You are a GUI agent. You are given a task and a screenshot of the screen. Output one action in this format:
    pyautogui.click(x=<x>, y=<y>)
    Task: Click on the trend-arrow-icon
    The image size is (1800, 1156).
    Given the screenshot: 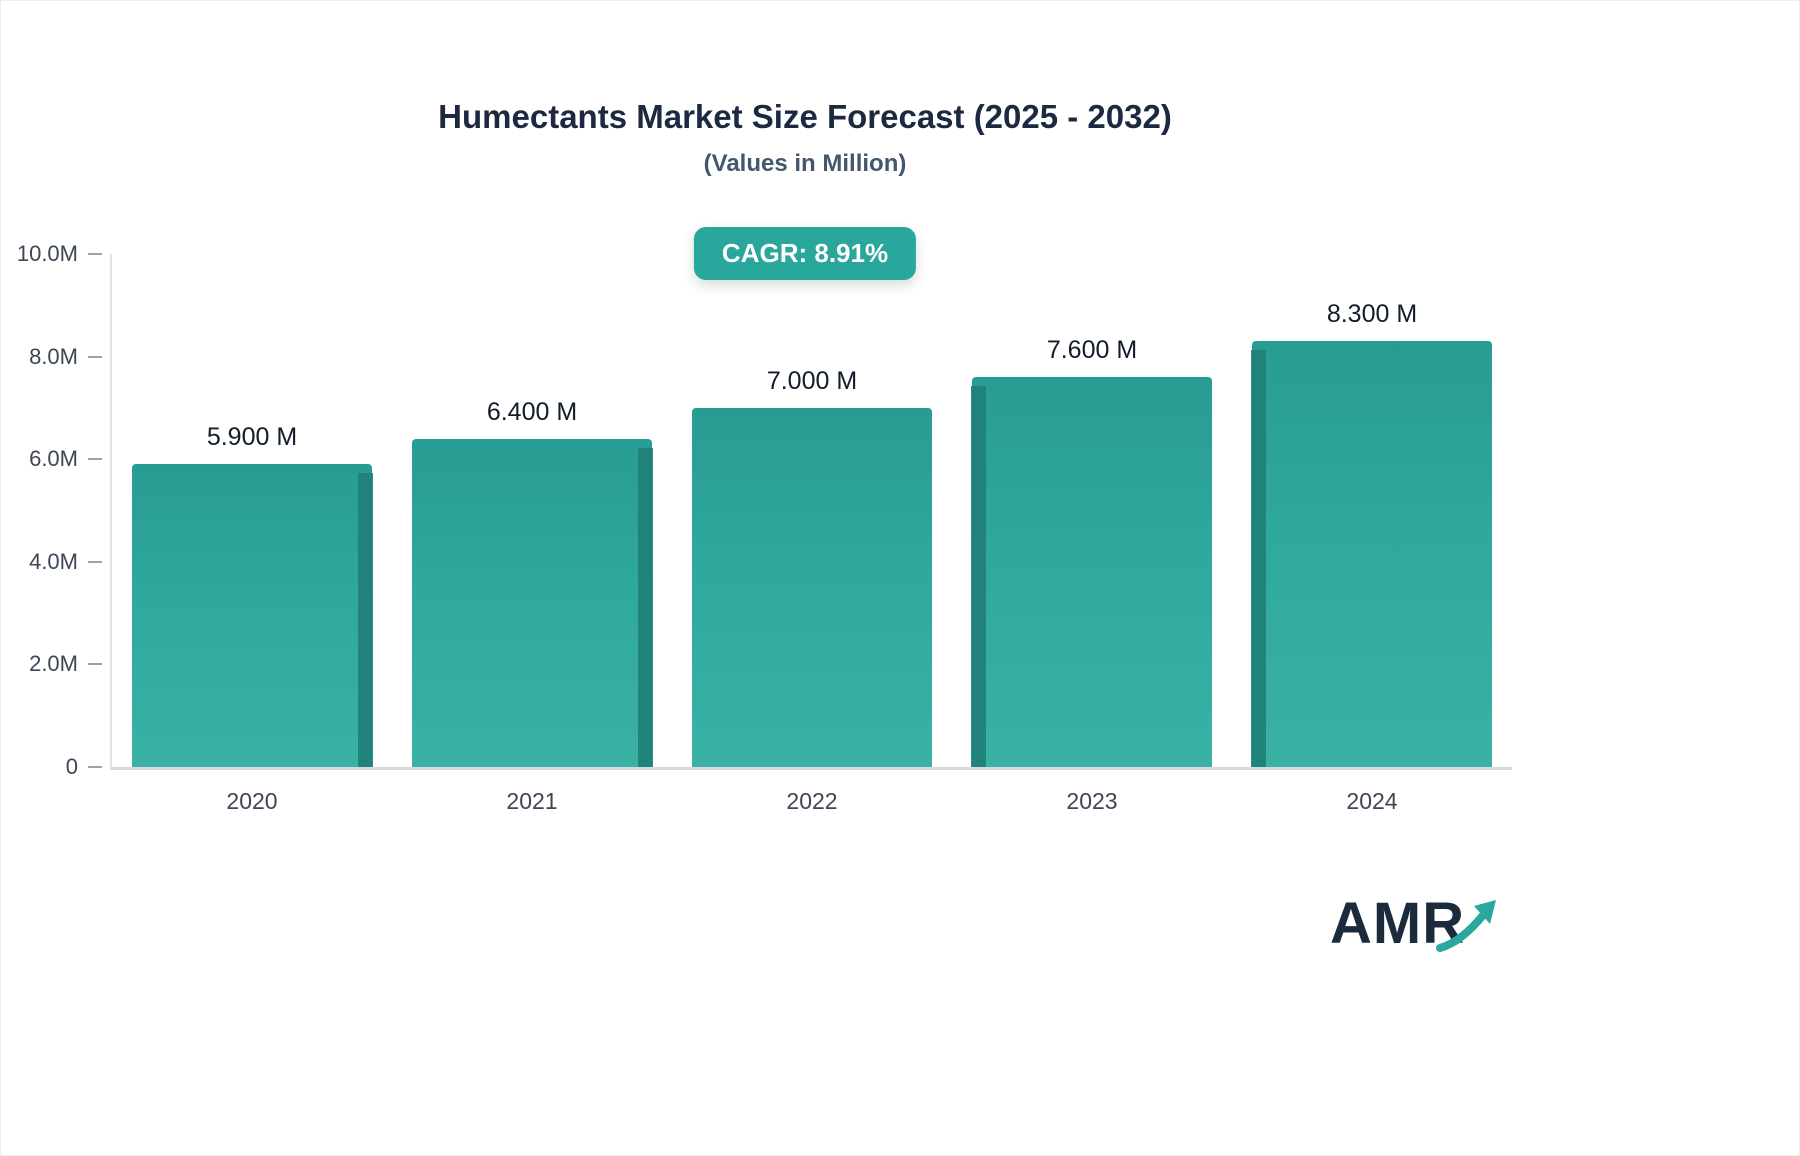 What is the action you would take?
    pyautogui.click(x=1466, y=926)
    